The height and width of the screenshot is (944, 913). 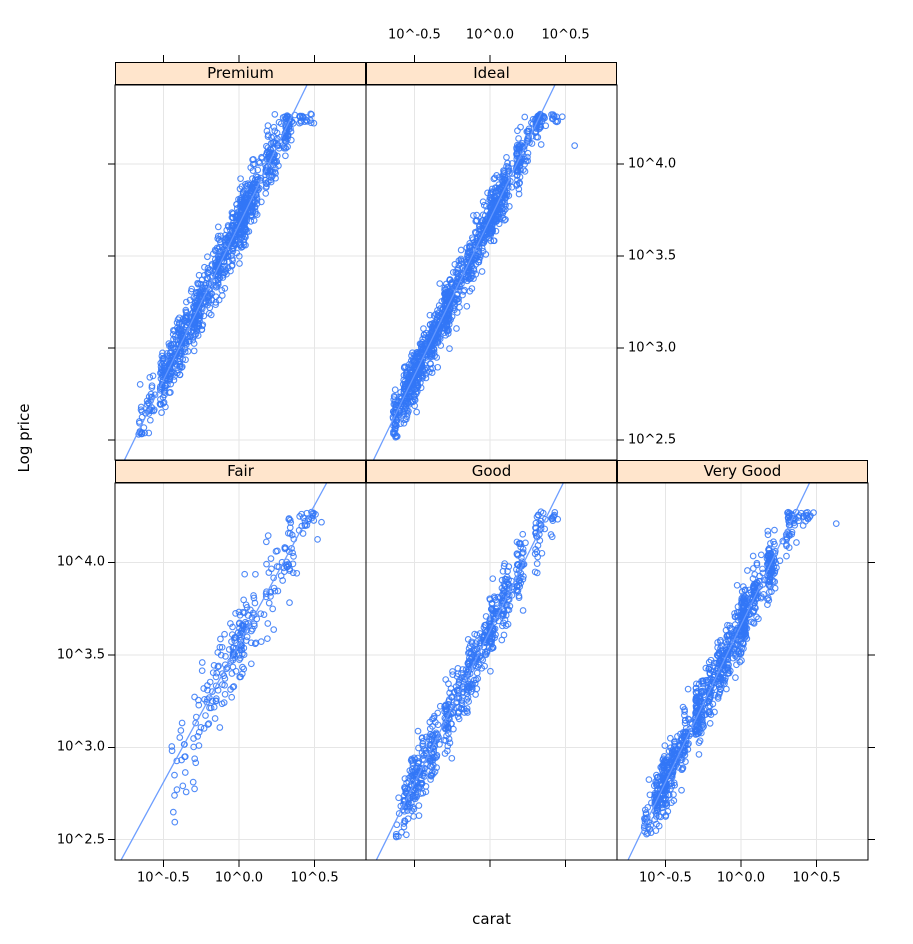 I want to click on y-tick-label-left: 10^4.0, so click(x=80, y=562).